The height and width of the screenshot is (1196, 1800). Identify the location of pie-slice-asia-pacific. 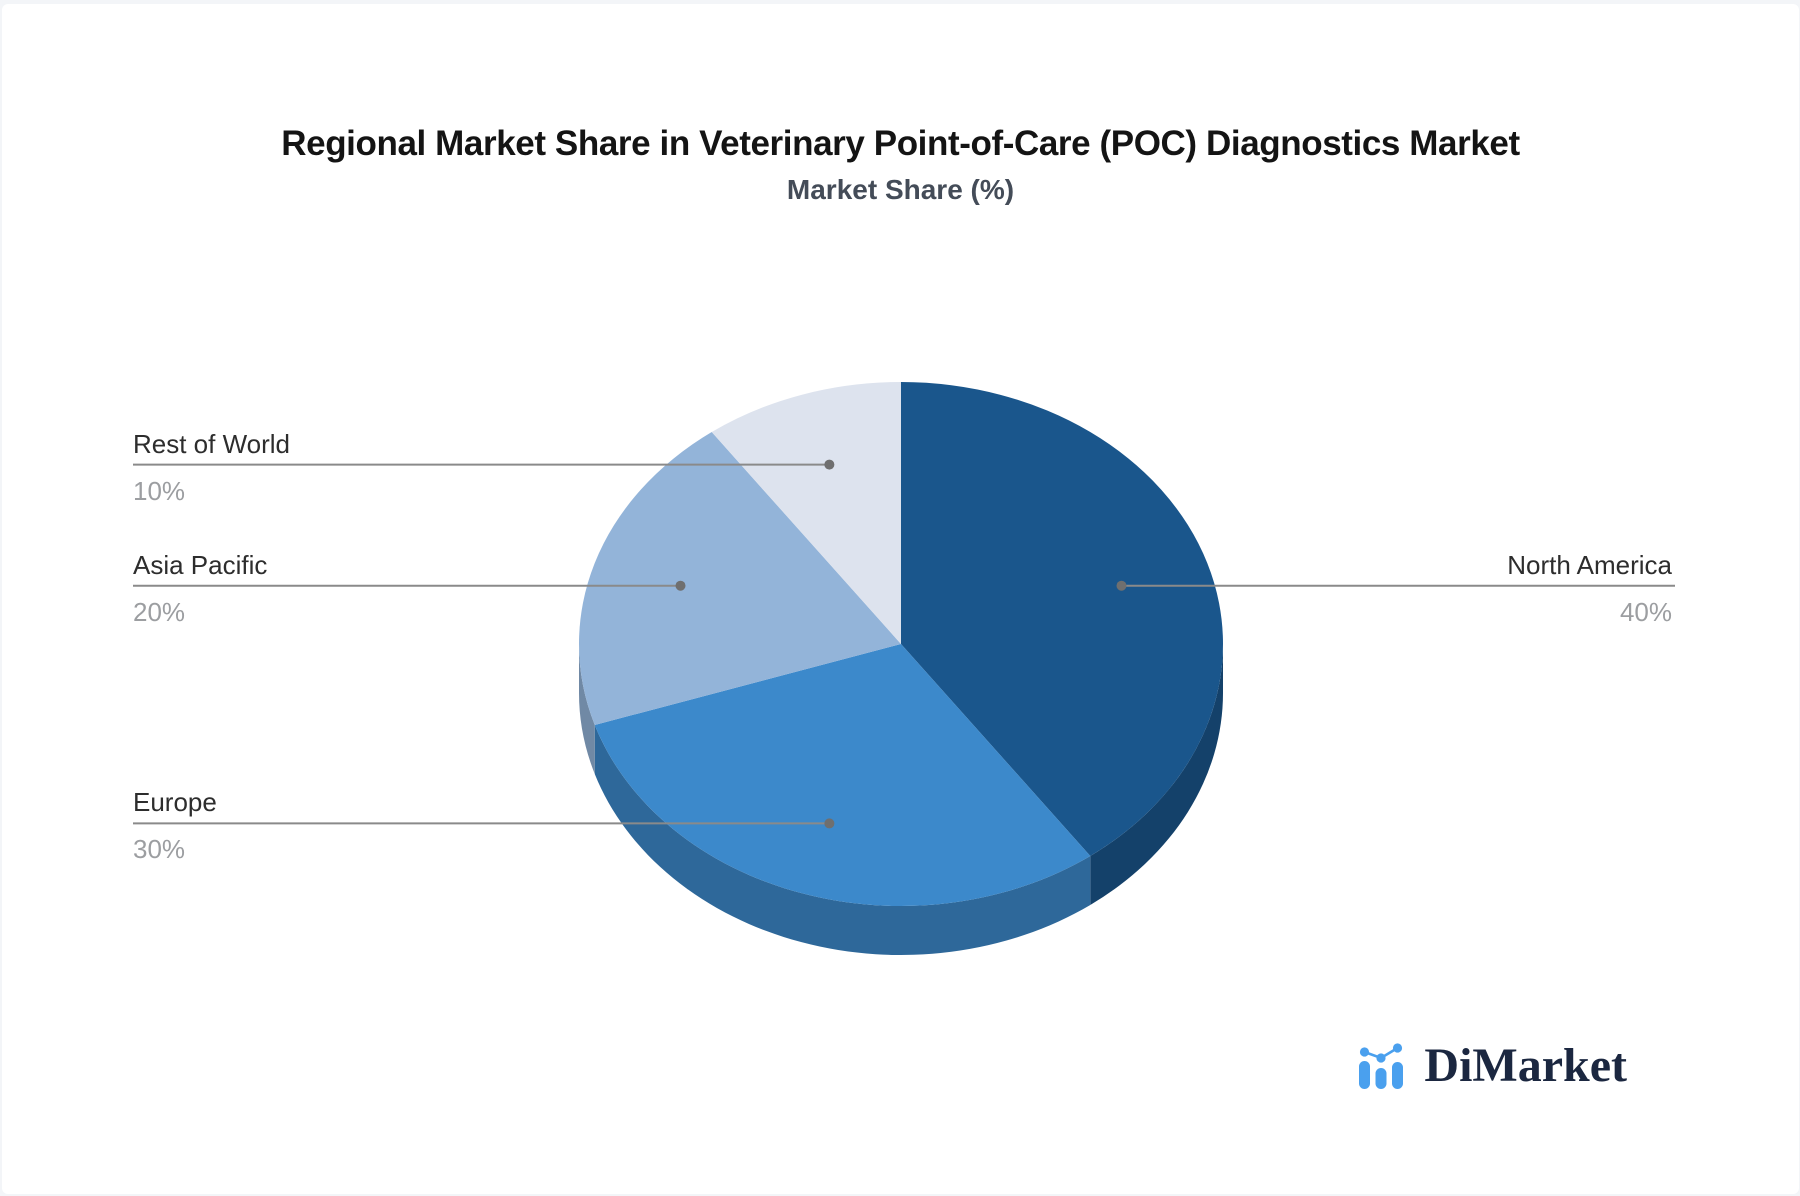
(740, 578).